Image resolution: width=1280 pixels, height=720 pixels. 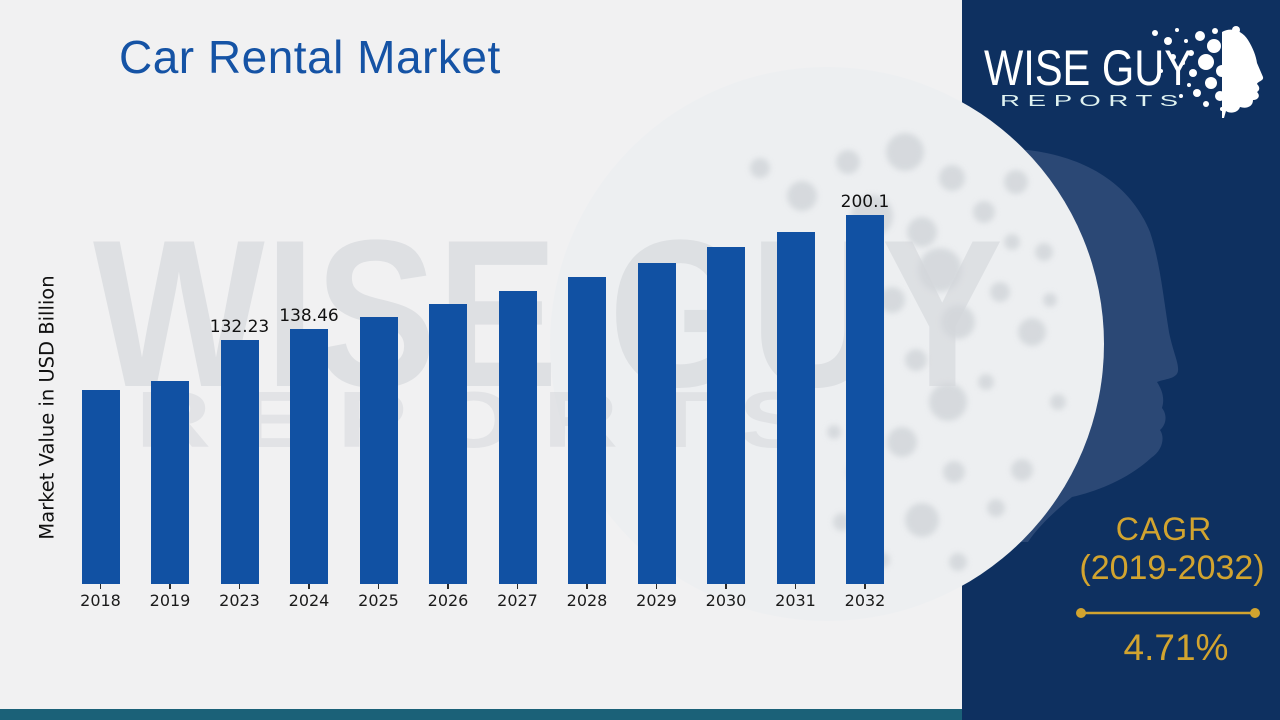 I want to click on x-label-2029: 2029, so click(x=656, y=600).